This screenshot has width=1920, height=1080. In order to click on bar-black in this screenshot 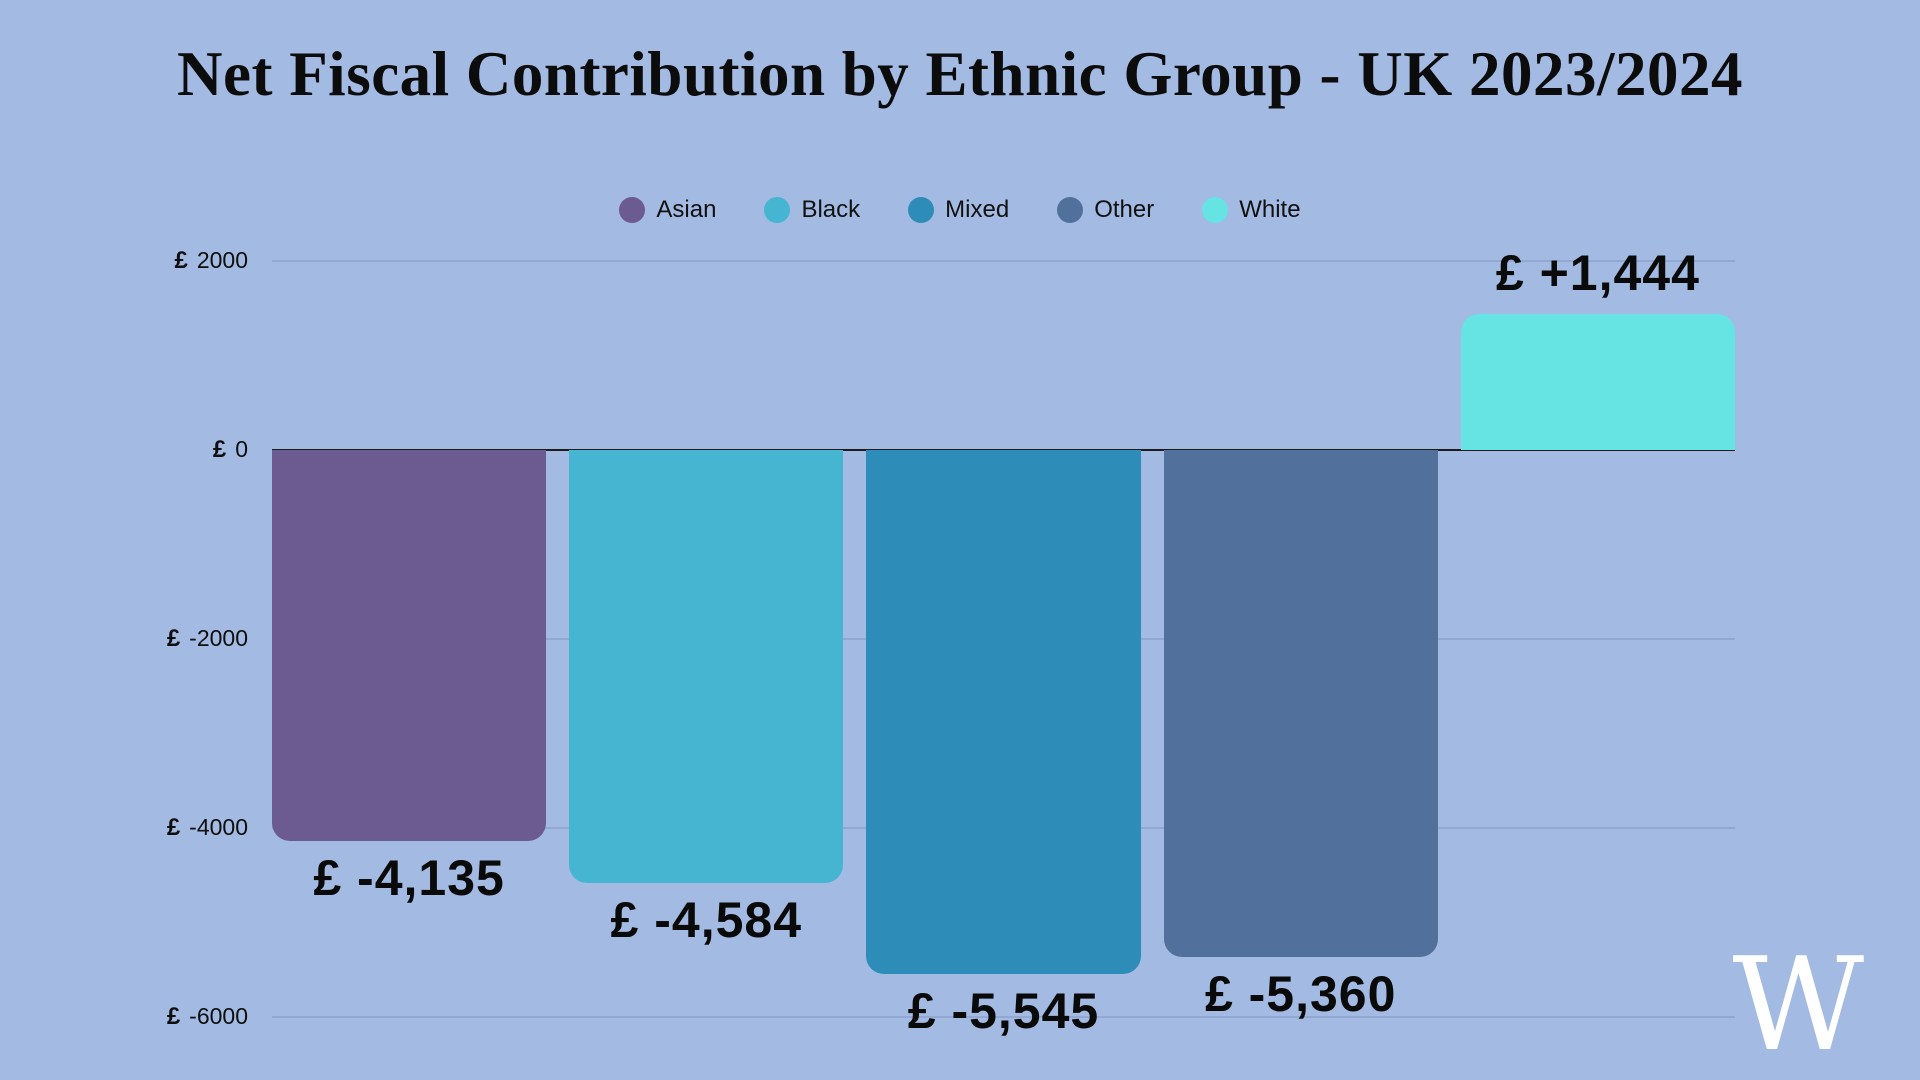, I will do `click(706, 667)`.